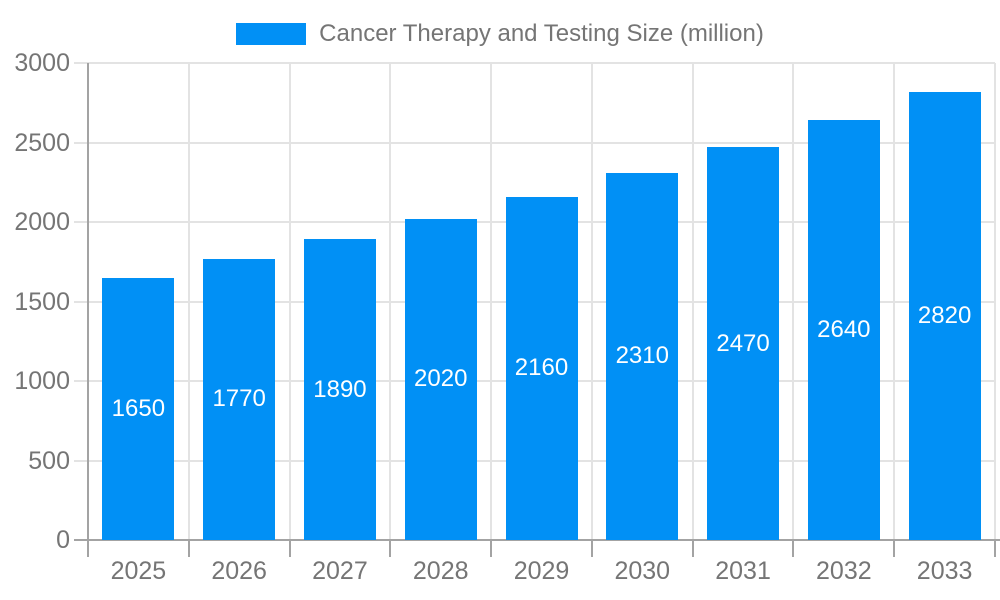 This screenshot has width=1000, height=600. Describe the element at coordinates (844, 571) in the screenshot. I see `x-axis-tick-label-2032: 2032` at that location.